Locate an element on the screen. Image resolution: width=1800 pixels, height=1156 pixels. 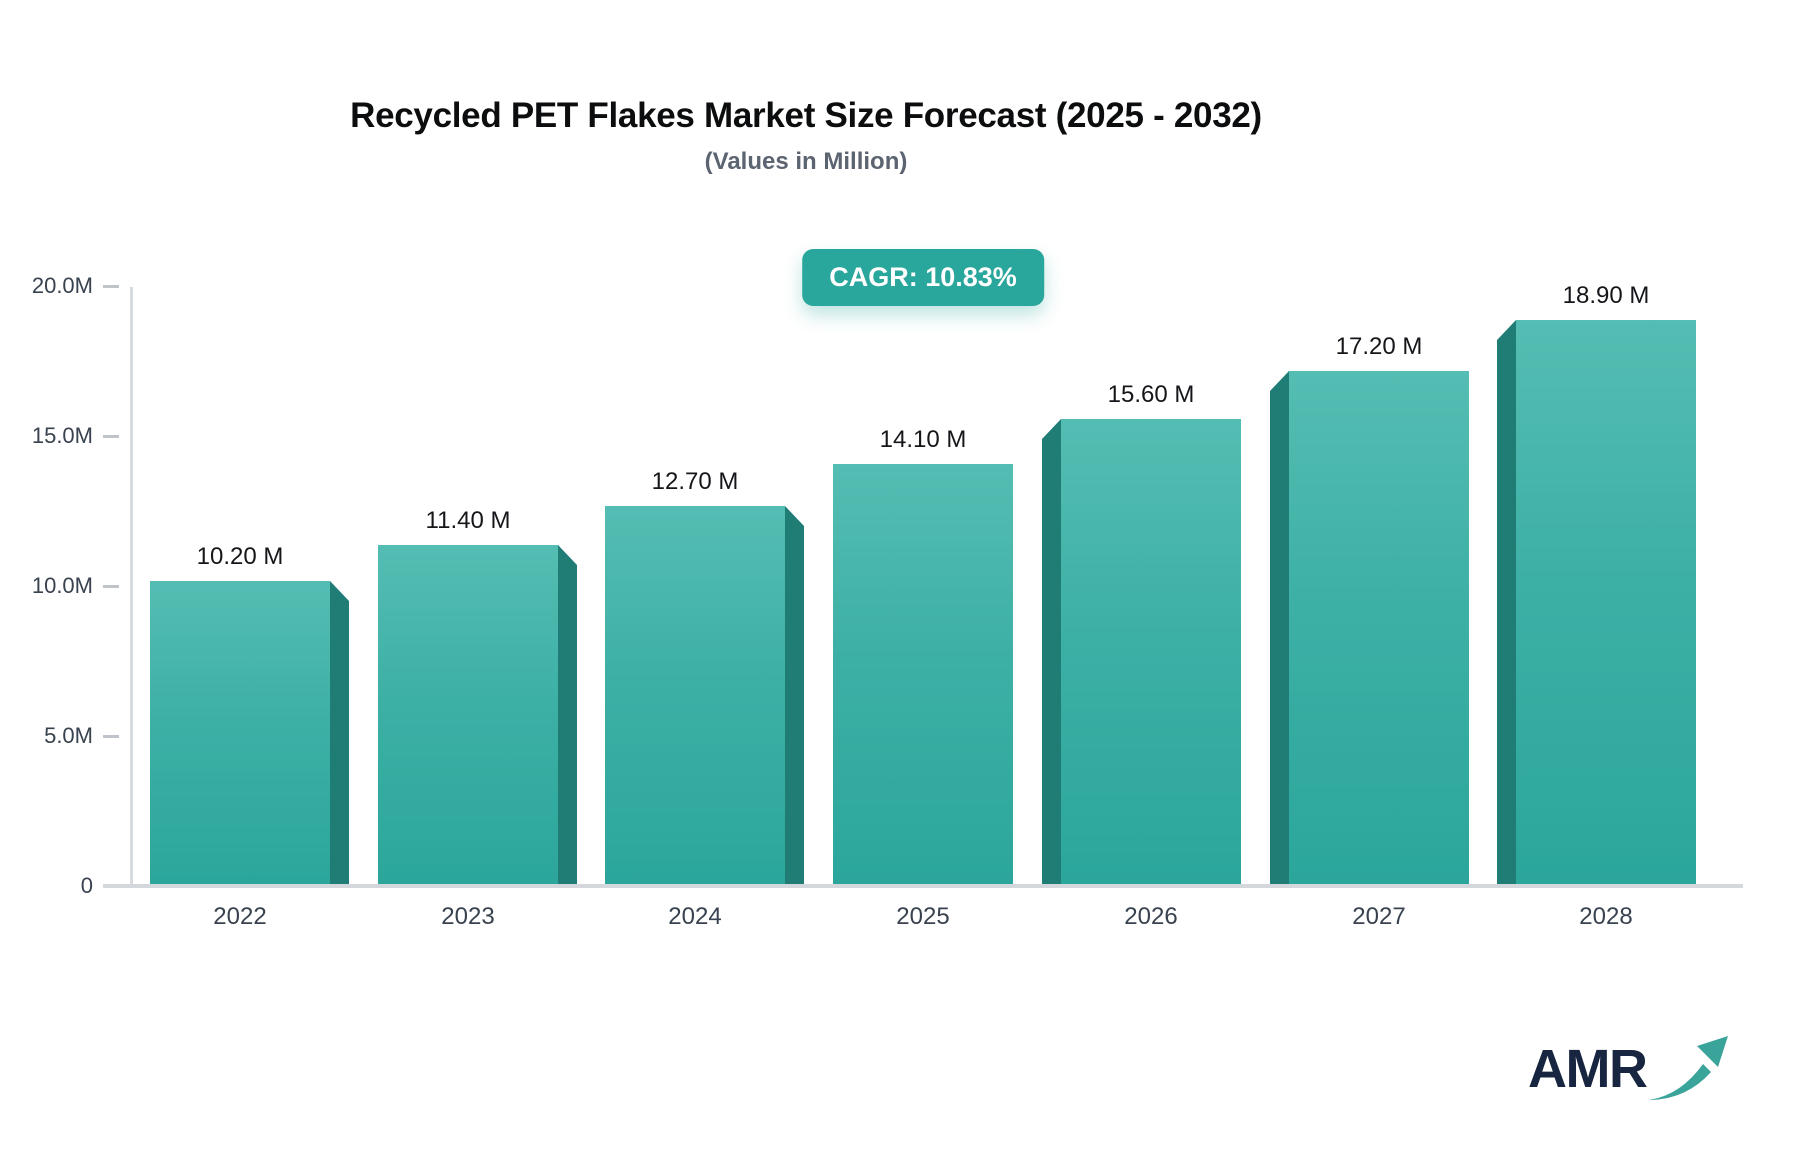
bar-2025 is located at coordinates (923, 675).